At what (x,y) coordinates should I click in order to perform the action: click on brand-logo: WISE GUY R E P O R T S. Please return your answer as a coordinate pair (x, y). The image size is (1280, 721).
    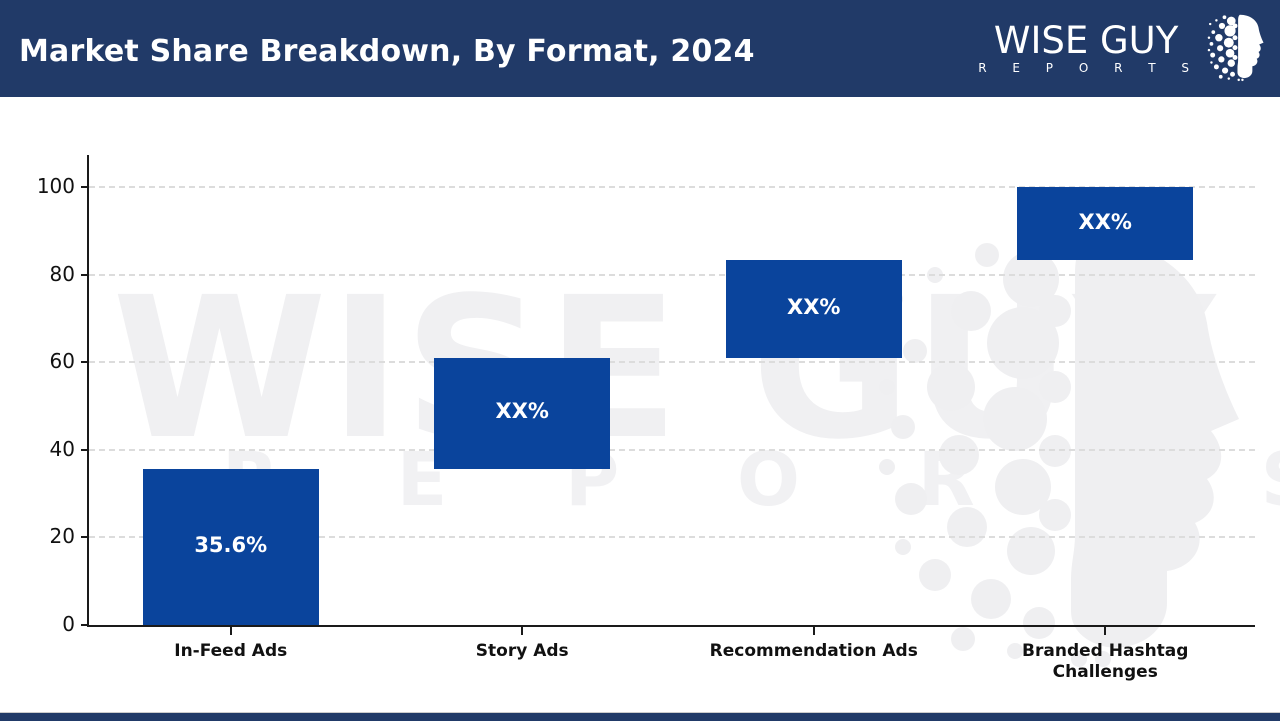
    Looking at the image, I should click on (1124, 48).